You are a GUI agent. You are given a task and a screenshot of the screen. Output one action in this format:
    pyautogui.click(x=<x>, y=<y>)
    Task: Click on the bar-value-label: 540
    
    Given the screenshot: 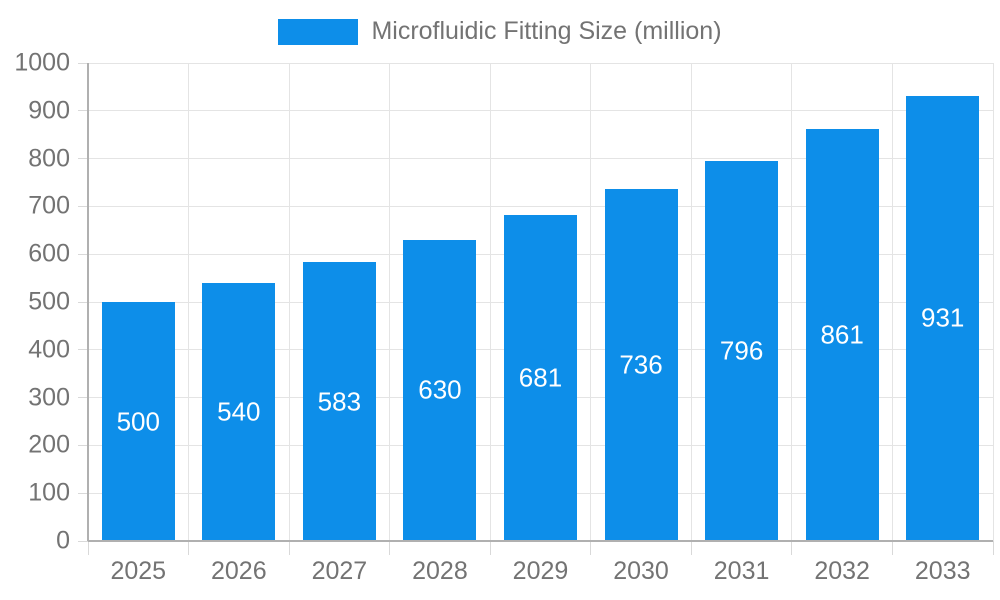 What is the action you would take?
    pyautogui.click(x=239, y=411)
    